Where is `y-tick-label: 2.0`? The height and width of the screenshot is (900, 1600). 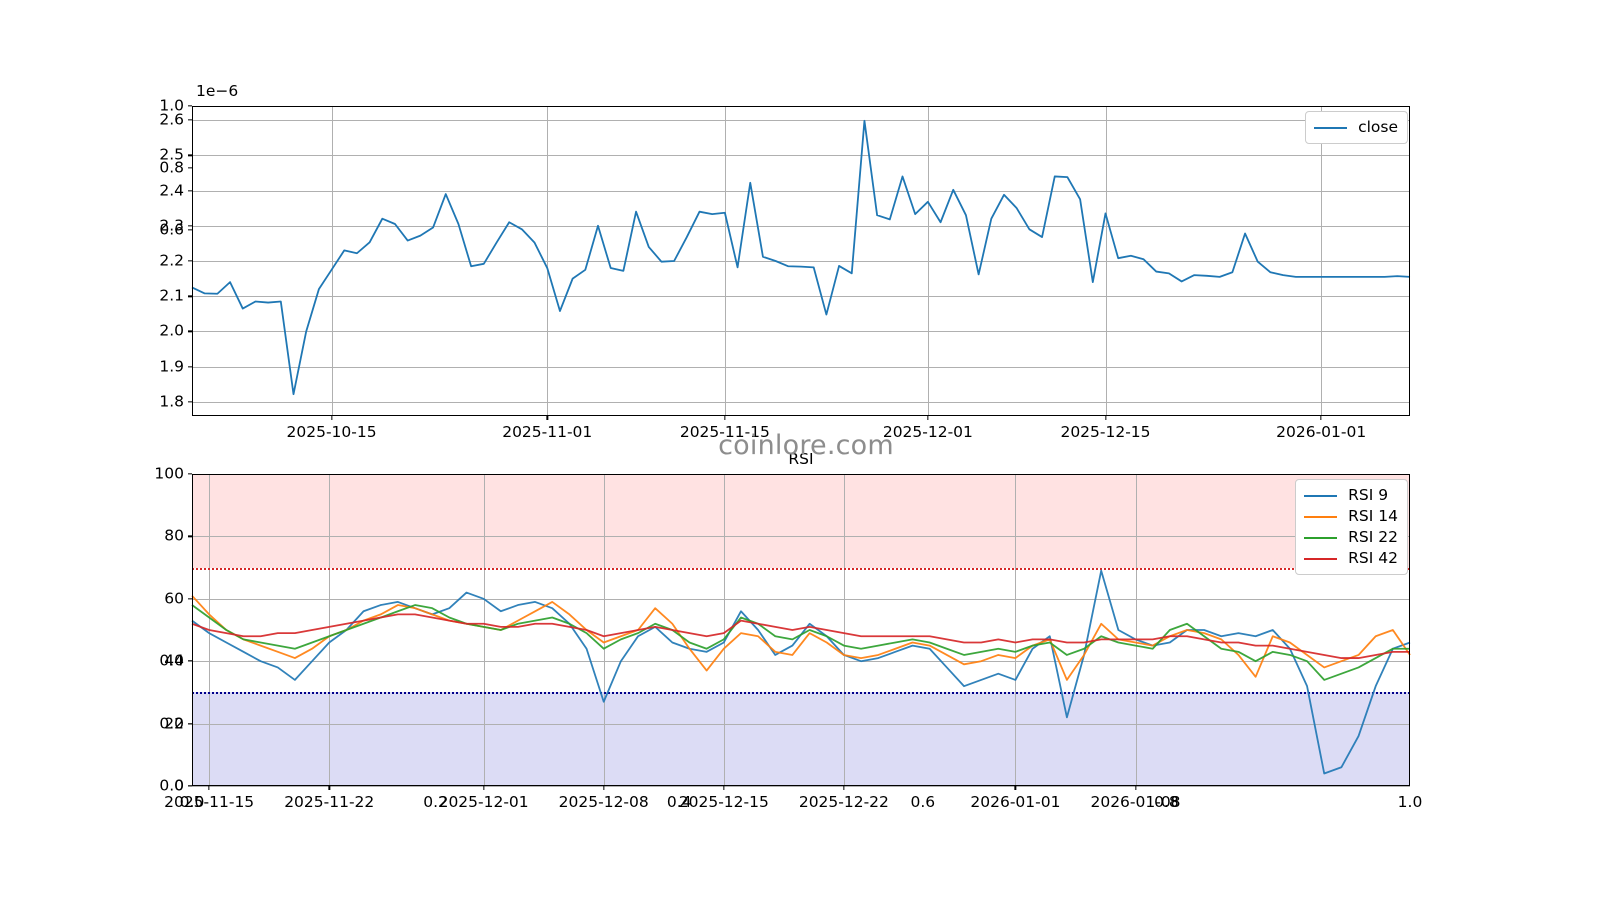 y-tick-label: 2.0 is located at coordinates (171, 330).